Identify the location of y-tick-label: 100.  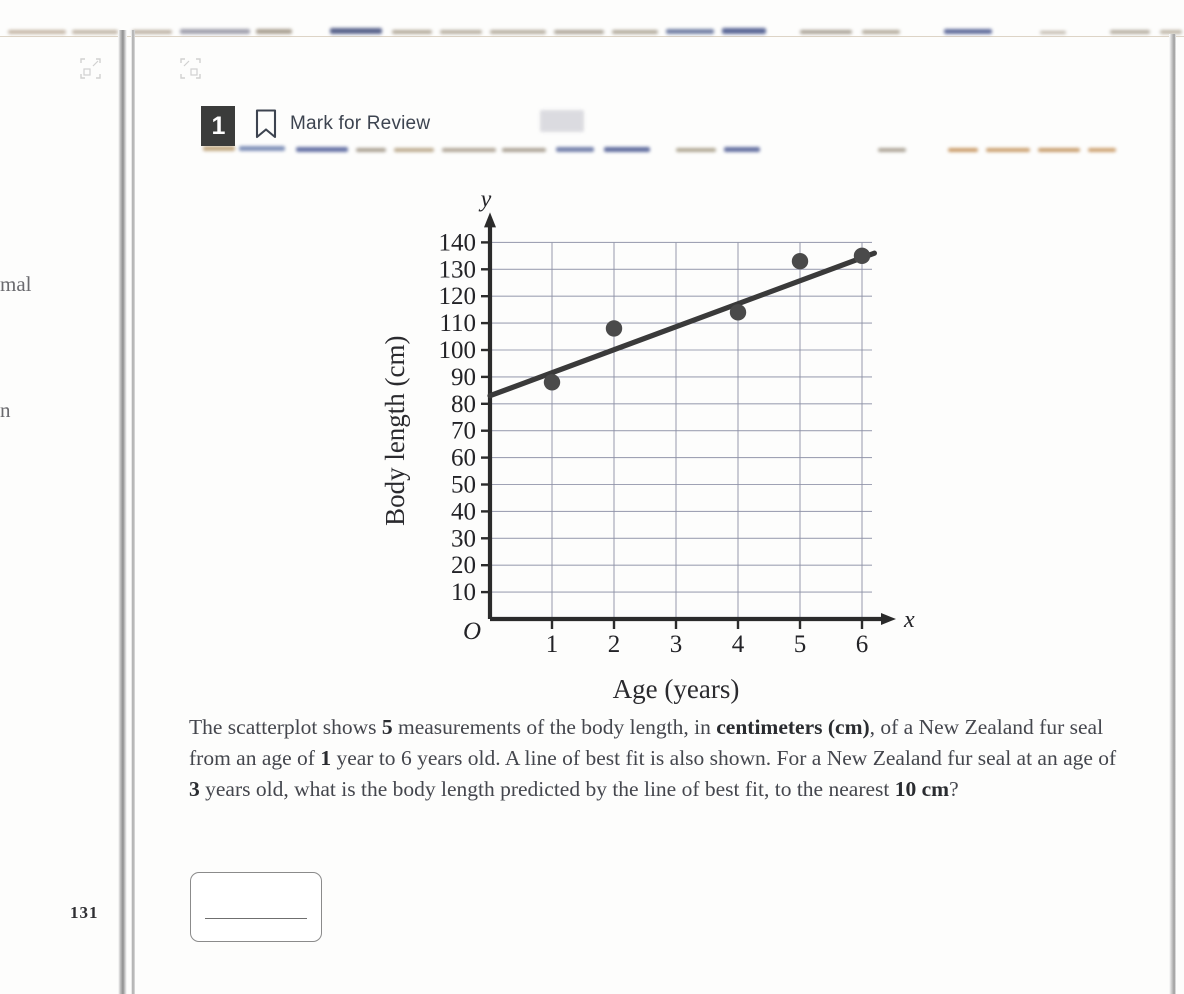
(458, 350).